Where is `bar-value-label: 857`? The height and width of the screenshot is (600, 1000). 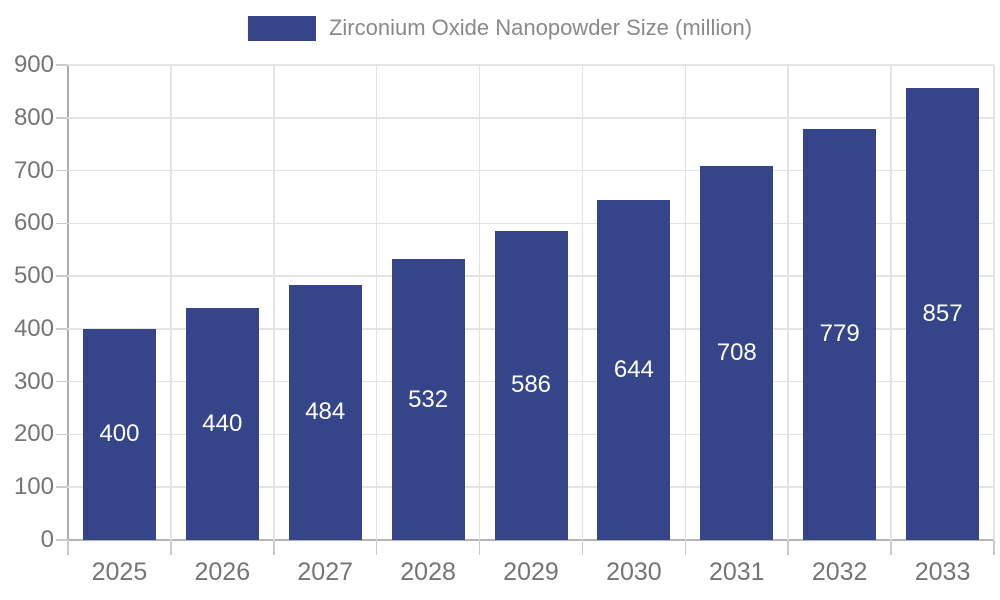
bar-value-label: 857 is located at coordinates (942, 313).